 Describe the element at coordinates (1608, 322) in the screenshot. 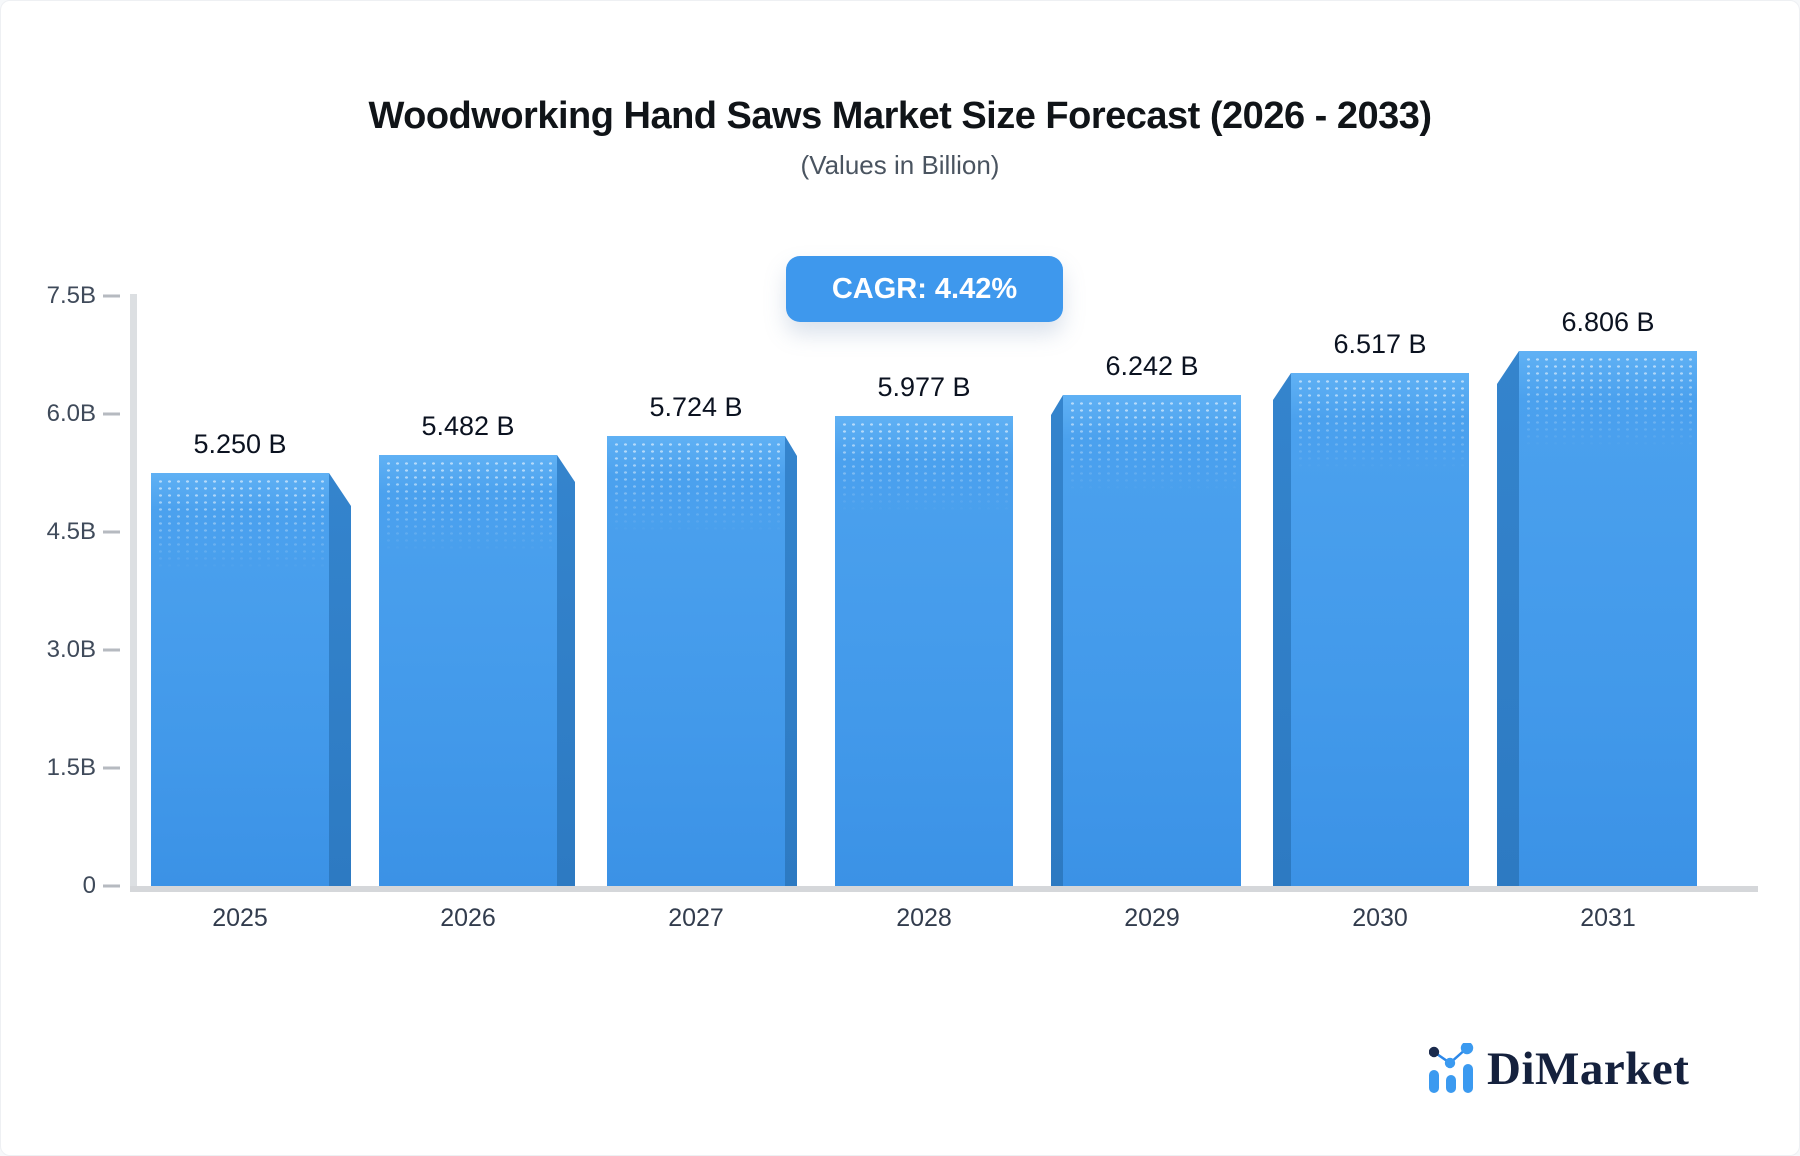

I see `bar-value-label: 6.806 B` at that location.